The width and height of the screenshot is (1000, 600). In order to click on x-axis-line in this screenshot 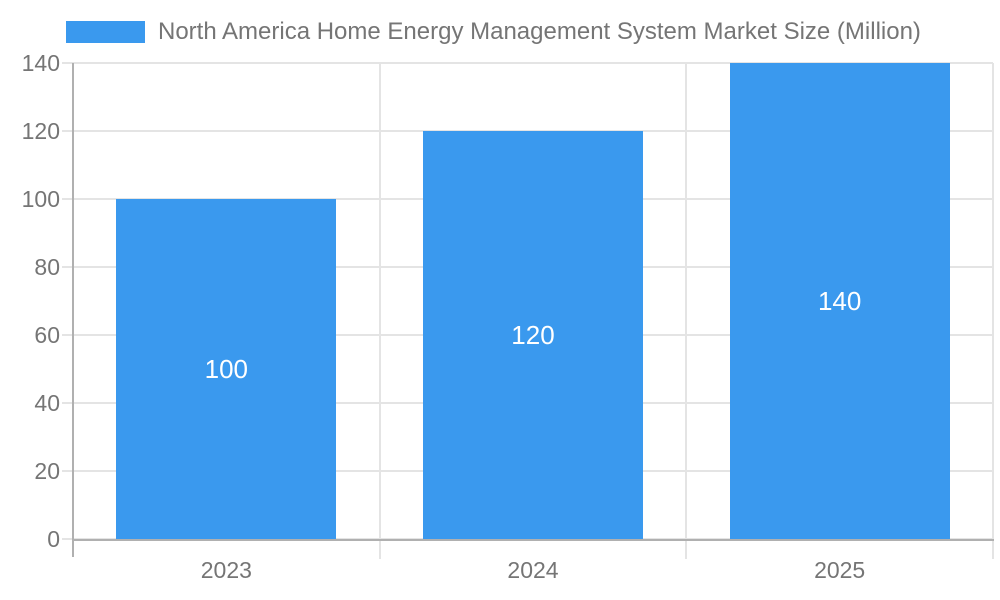, I will do `click(533, 540)`.